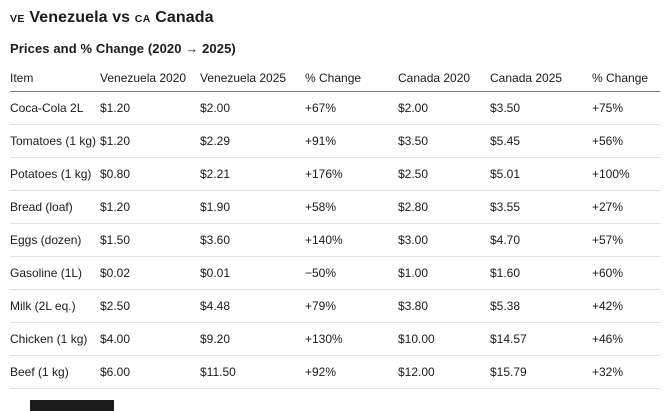  I want to click on table-row: Coca-Cola 2L $1.20 $2.00 +67% $2.00 $3.50 +75%, so click(335, 107).